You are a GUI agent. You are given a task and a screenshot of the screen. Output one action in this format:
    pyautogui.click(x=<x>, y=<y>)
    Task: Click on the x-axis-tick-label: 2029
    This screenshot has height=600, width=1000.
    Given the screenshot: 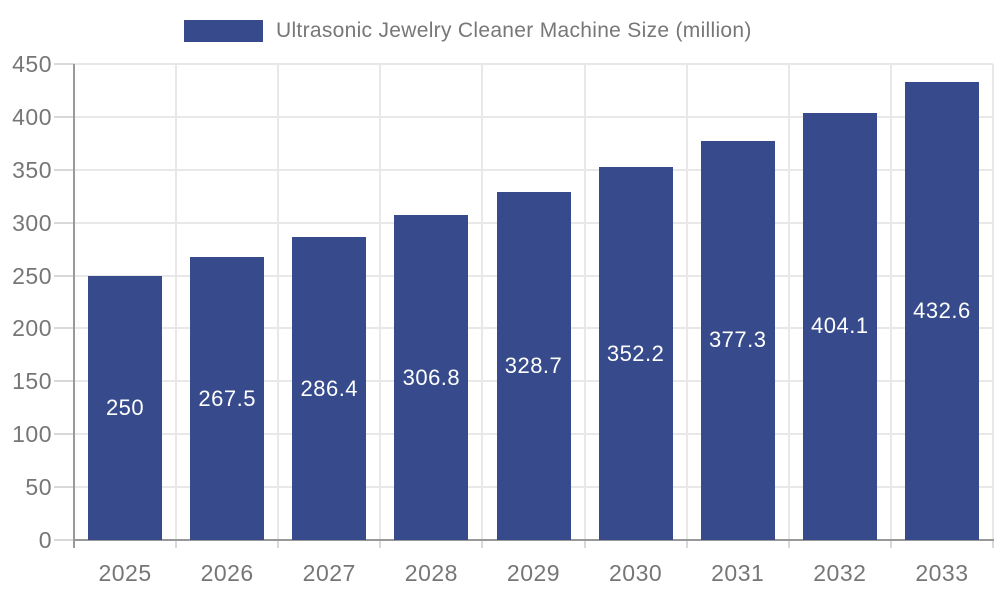 What is the action you would take?
    pyautogui.click(x=533, y=573)
    